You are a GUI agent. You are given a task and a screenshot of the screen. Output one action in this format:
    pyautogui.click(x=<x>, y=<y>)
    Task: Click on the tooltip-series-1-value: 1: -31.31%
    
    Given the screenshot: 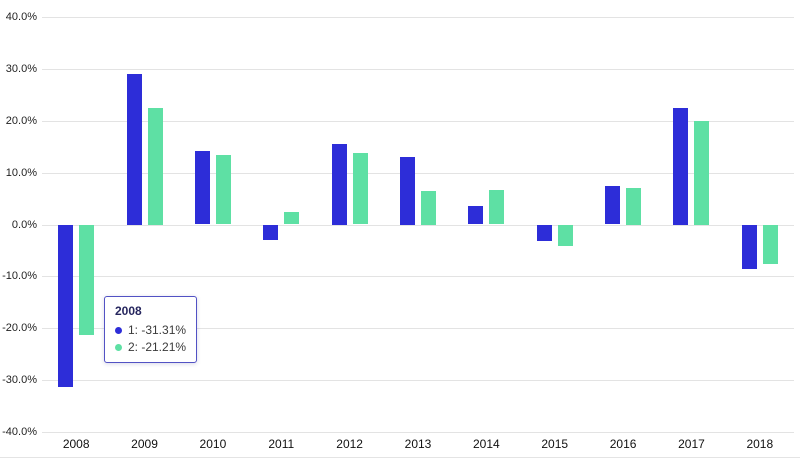 What is the action you would take?
    pyautogui.click(x=157, y=330)
    